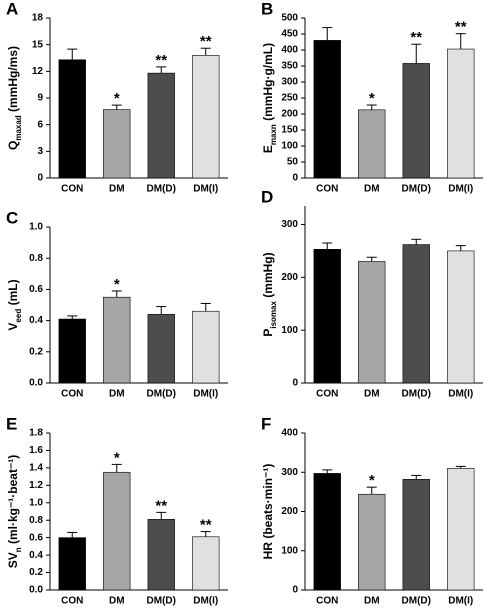 The width and height of the screenshot is (500, 613). I want to click on y-axis-label-part: HR (beats·min⁻¹), so click(268, 512).